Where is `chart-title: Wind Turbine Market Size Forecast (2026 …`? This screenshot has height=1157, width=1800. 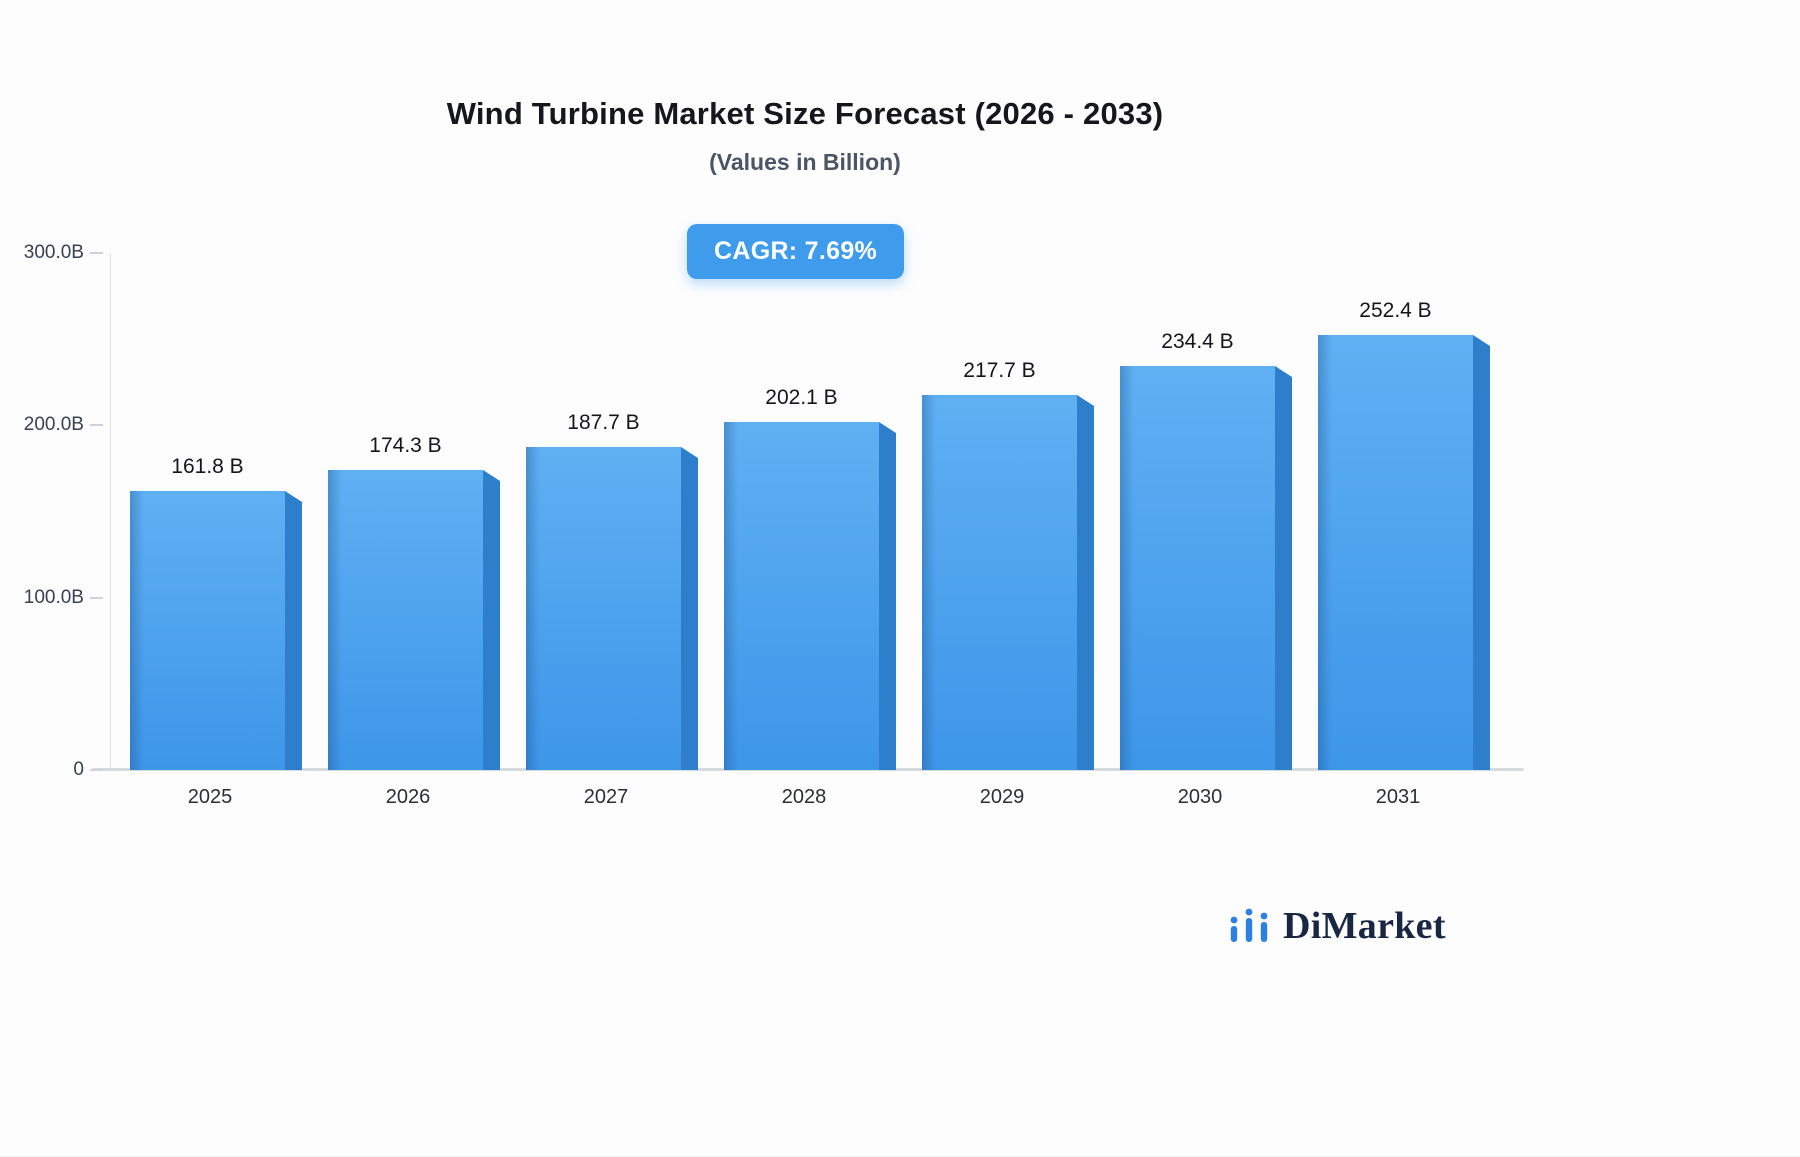
chart-title: Wind Turbine Market Size Forecast (2026 … is located at coordinates (805, 113).